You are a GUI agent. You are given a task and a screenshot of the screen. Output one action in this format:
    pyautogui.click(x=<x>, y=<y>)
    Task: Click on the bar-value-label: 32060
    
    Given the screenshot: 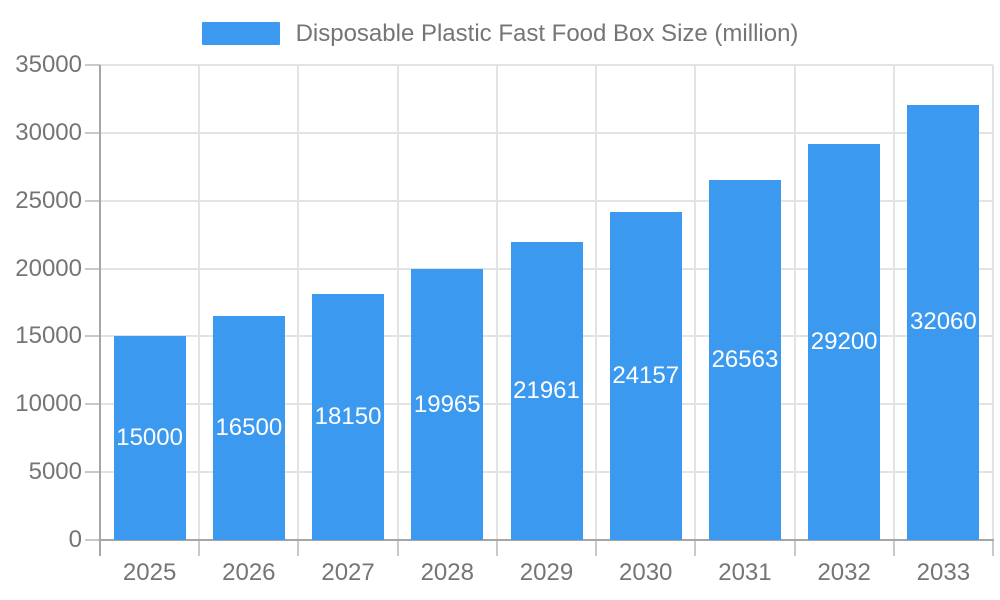 What is the action you would take?
    pyautogui.click(x=943, y=322)
    